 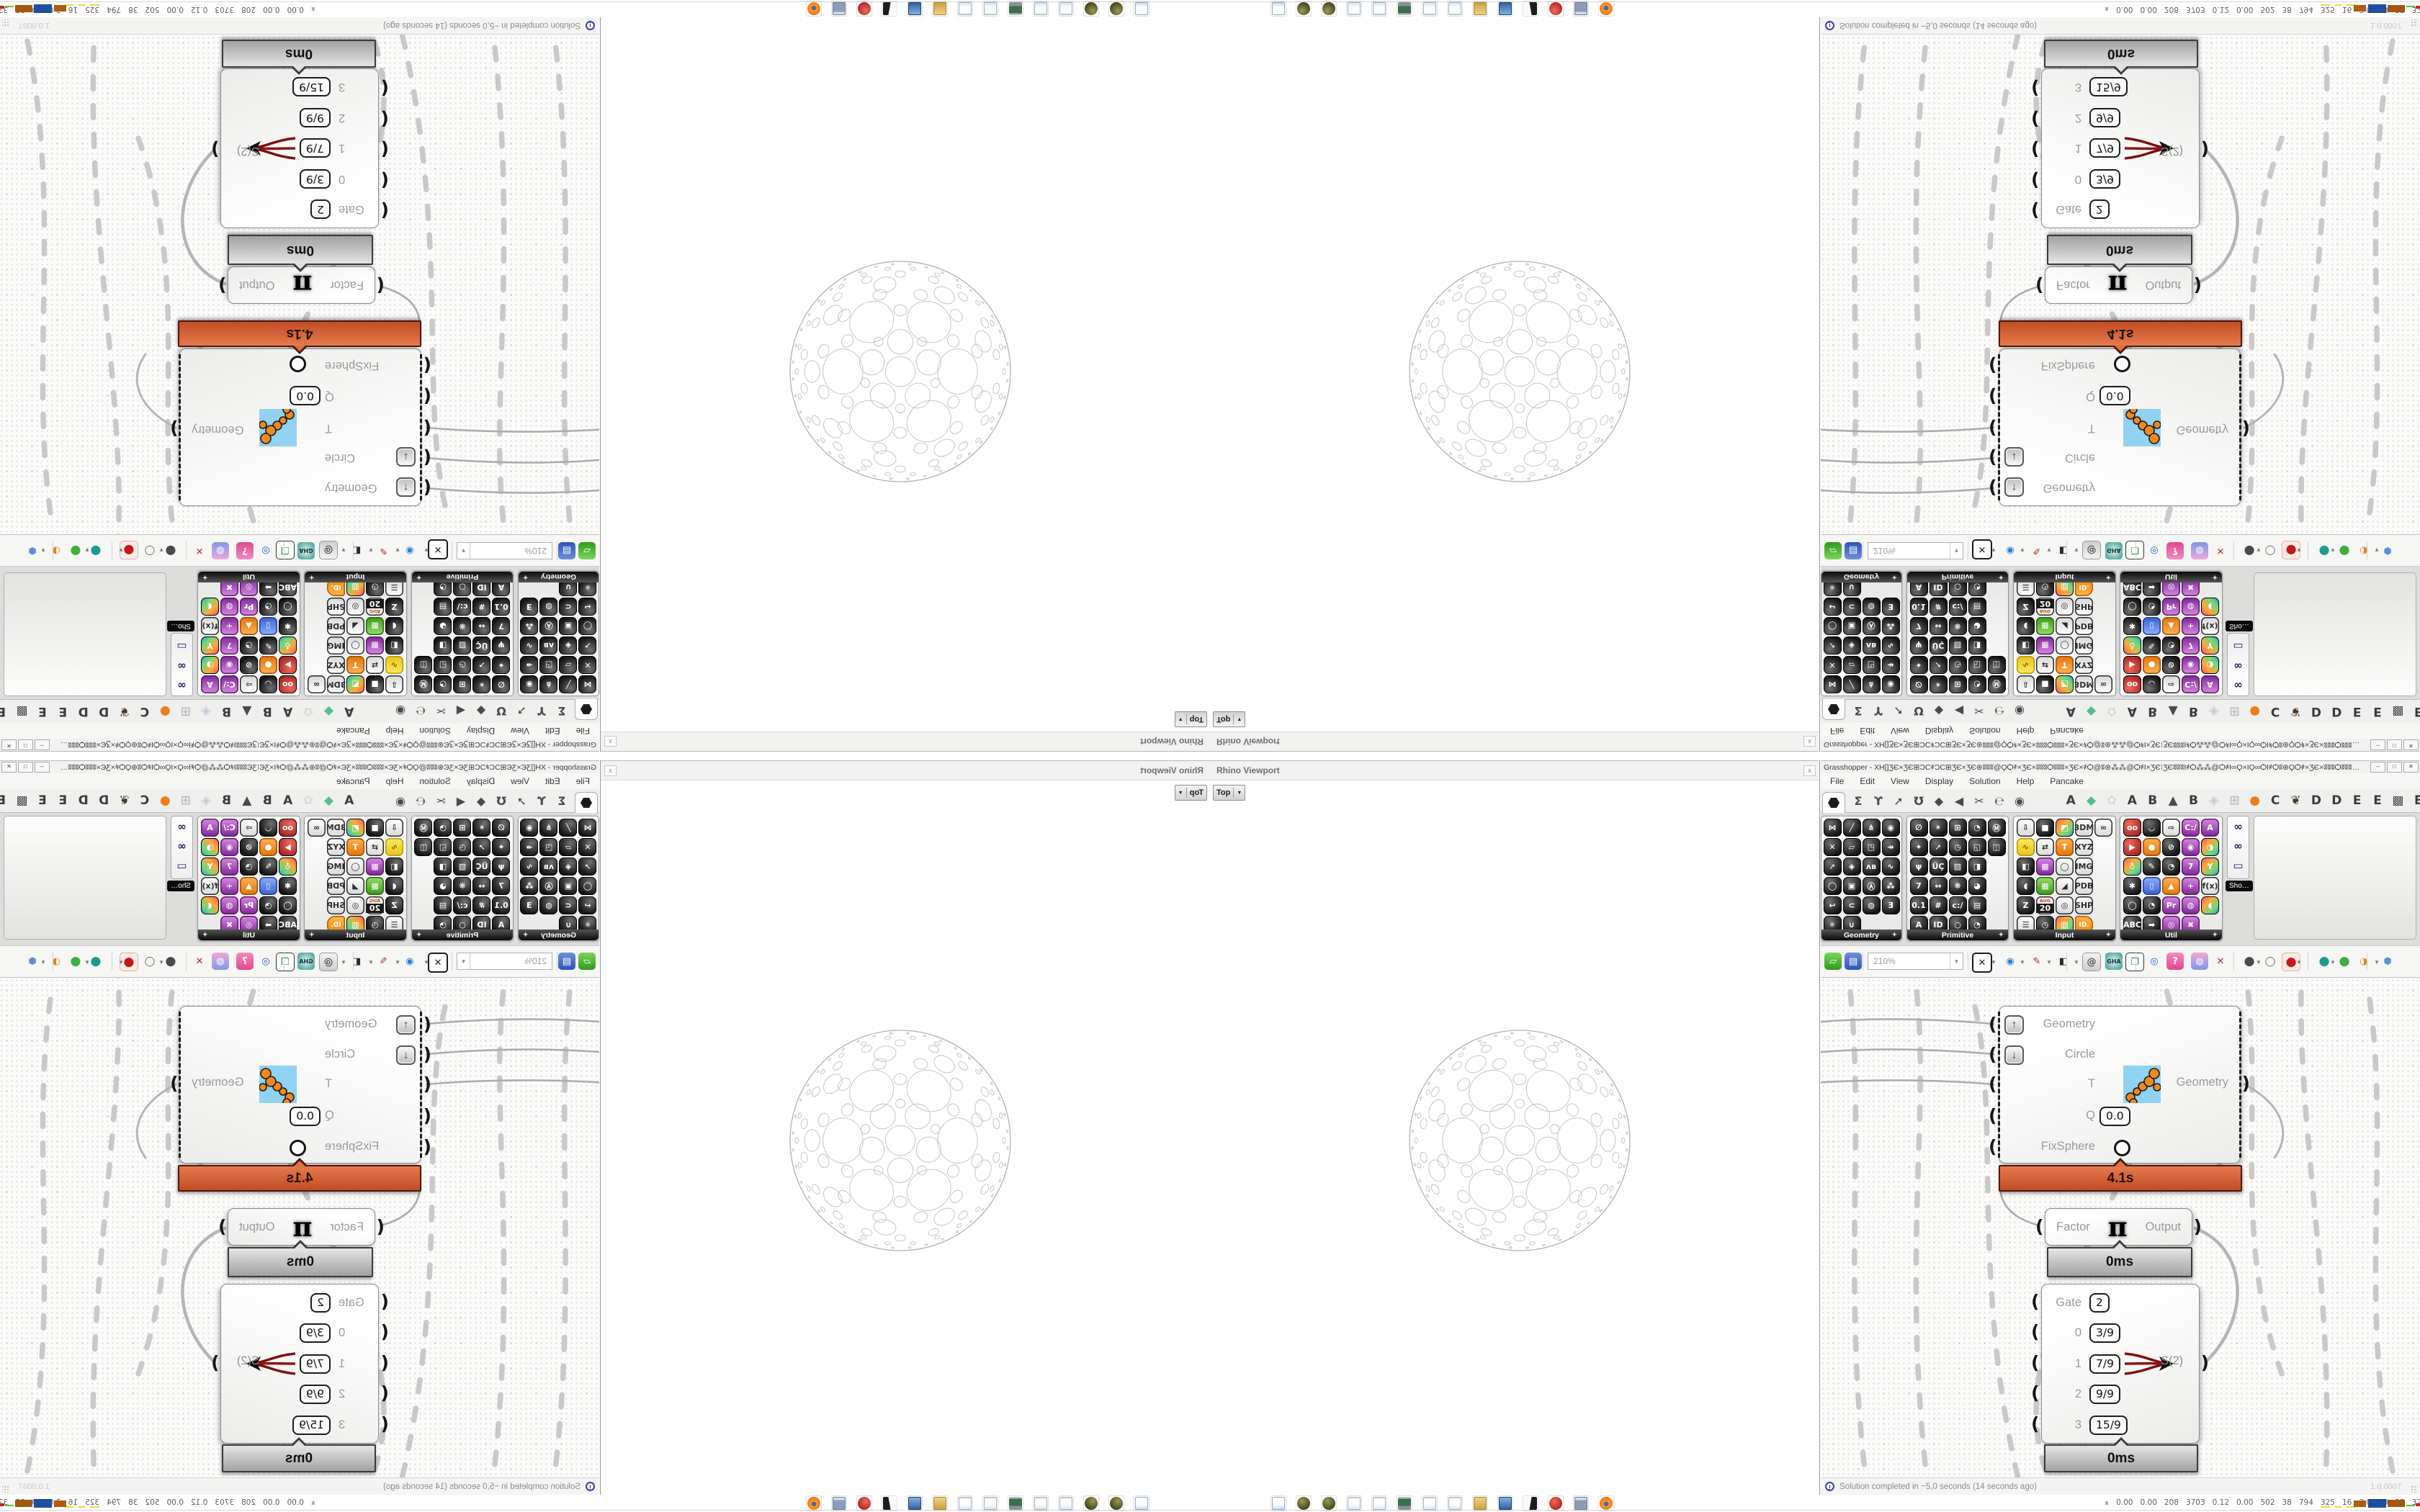 I want to click on category-tab-3: Ʊ, so click(x=501, y=800).